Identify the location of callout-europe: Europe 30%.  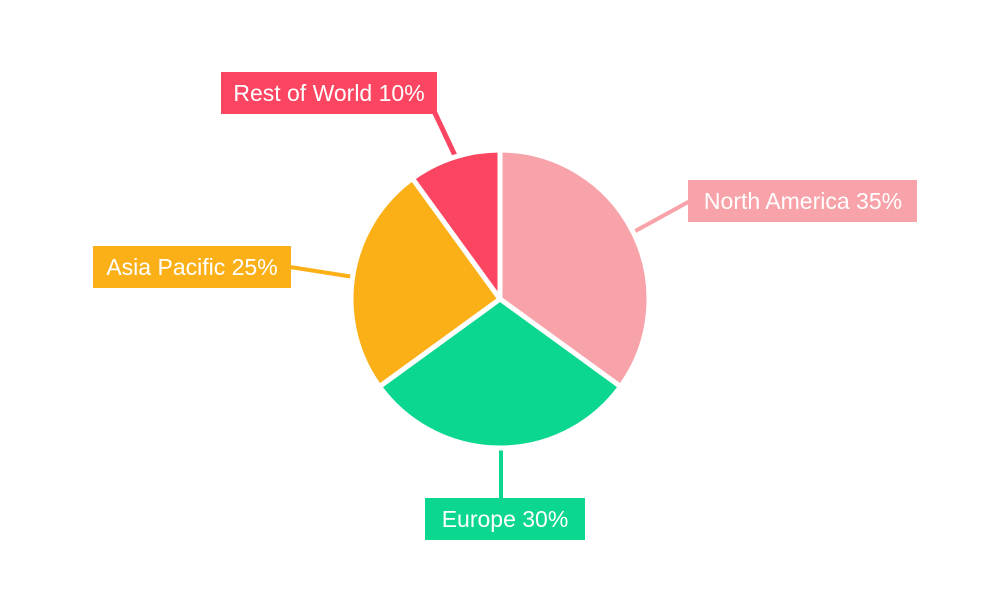
(505, 519).